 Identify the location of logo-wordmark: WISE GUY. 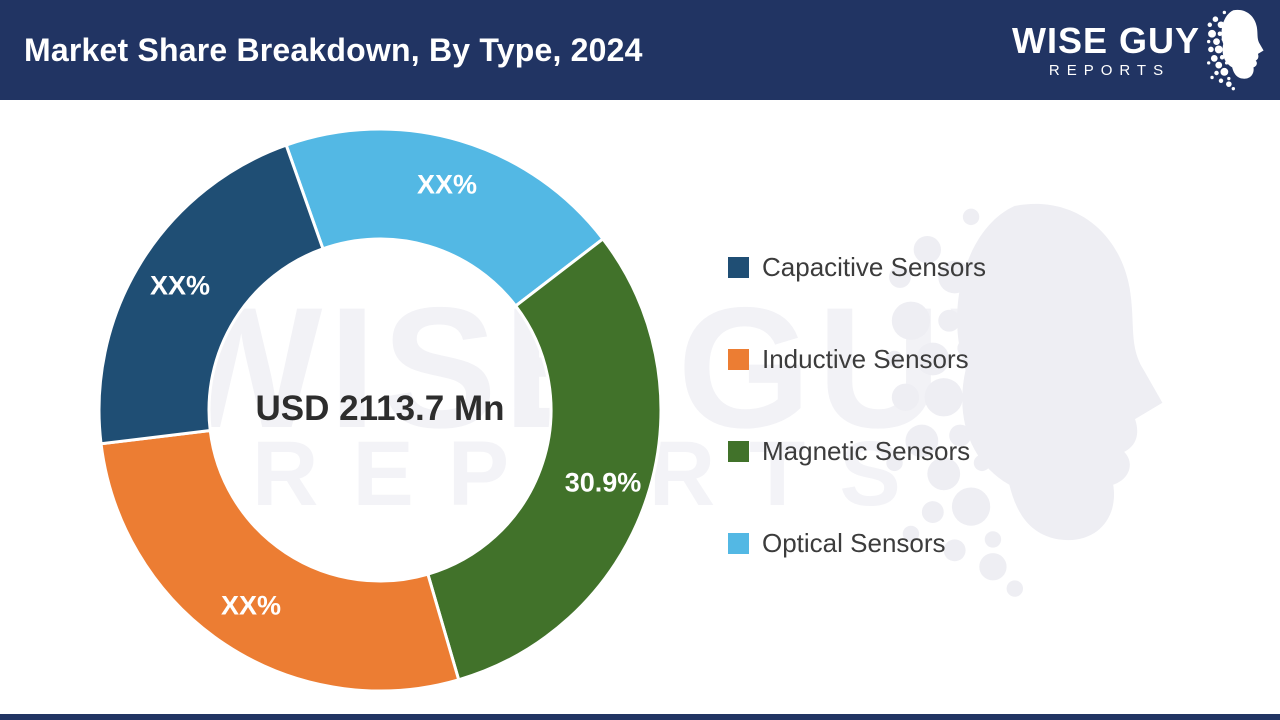
(1105, 40).